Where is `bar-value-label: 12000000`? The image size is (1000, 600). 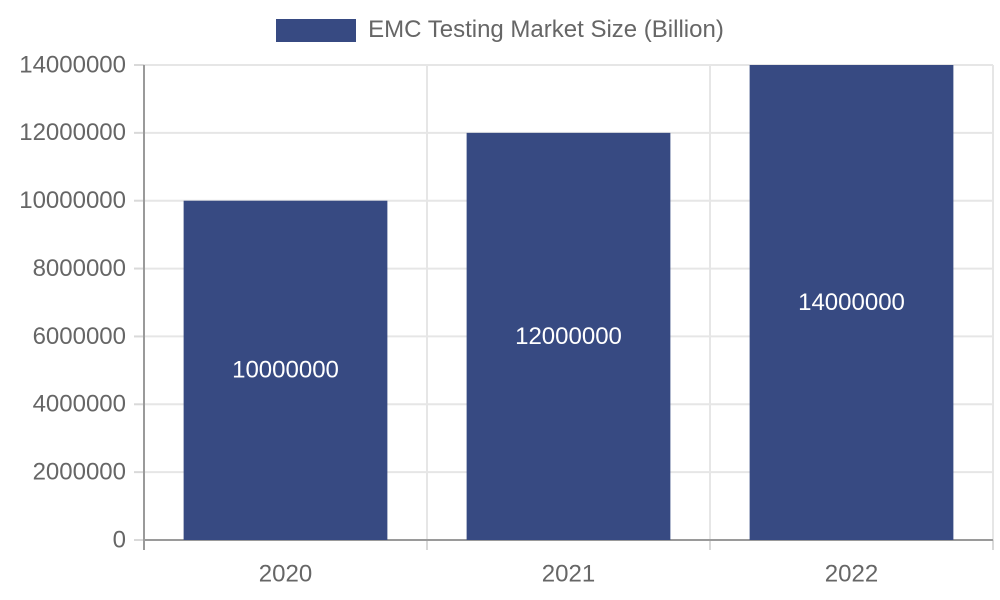
bar-value-label: 12000000 is located at coordinates (568, 336).